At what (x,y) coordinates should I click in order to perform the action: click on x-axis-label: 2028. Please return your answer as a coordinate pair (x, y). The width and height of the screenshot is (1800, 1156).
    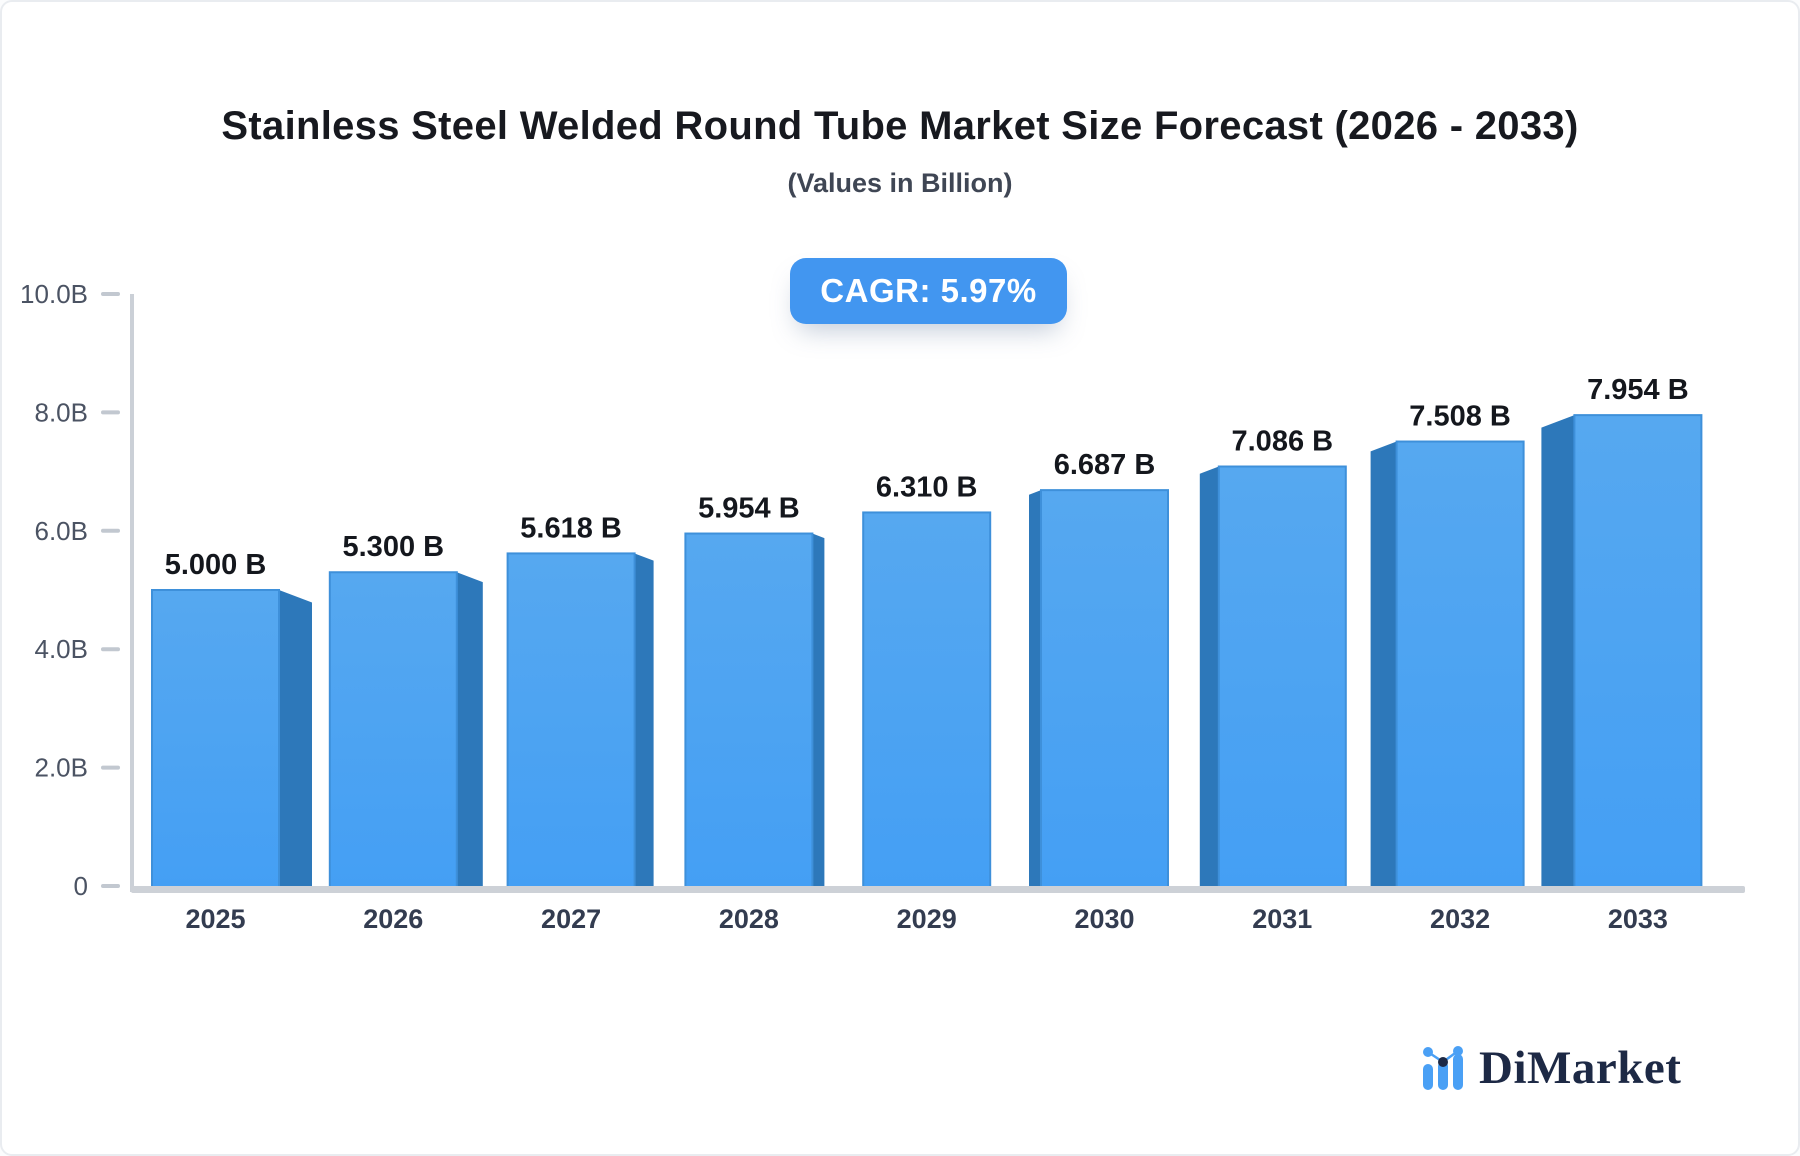
    Looking at the image, I should click on (749, 919).